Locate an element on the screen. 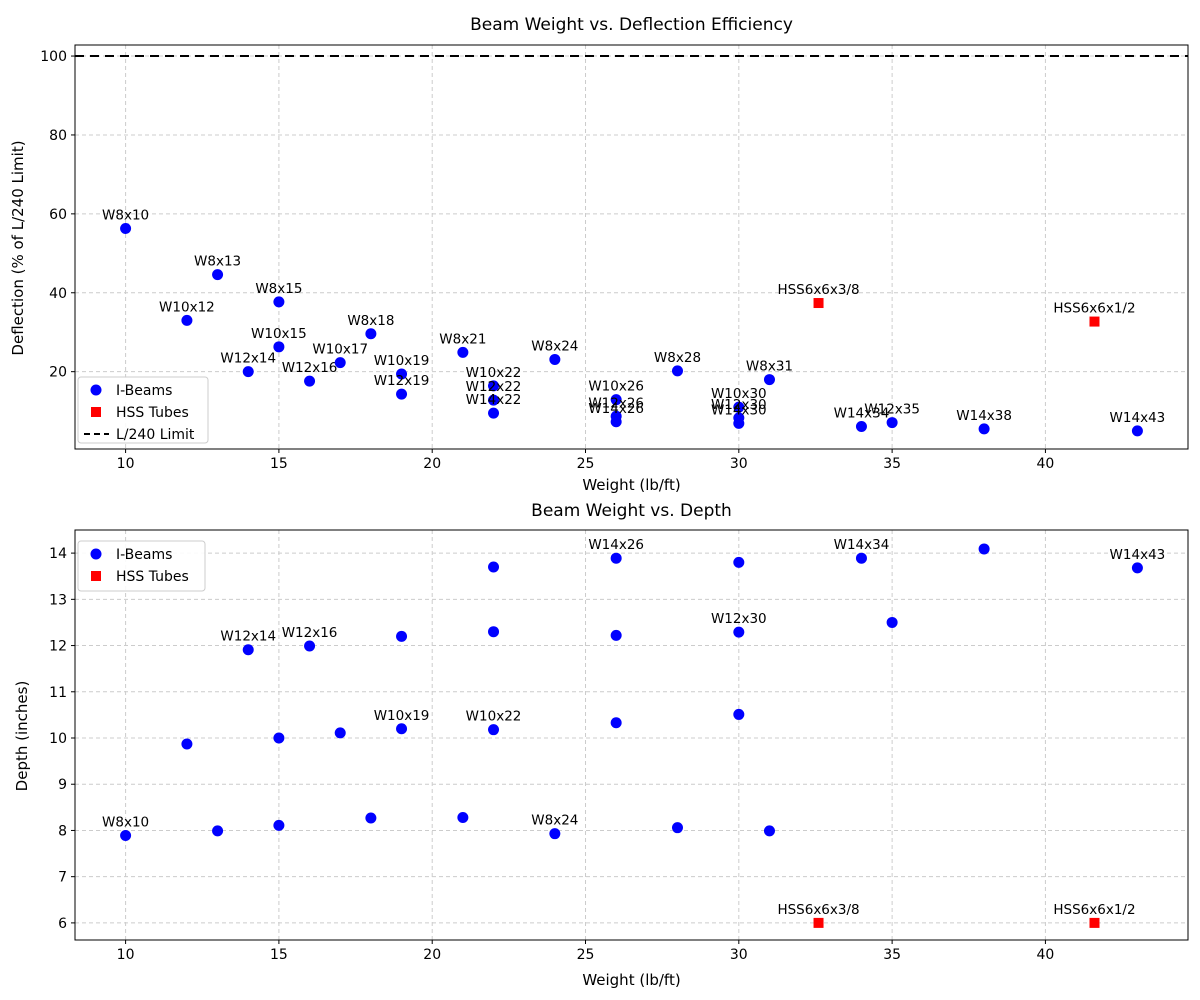 The image size is (1200, 1000). point-label: W14x43 is located at coordinates (1138, 418).